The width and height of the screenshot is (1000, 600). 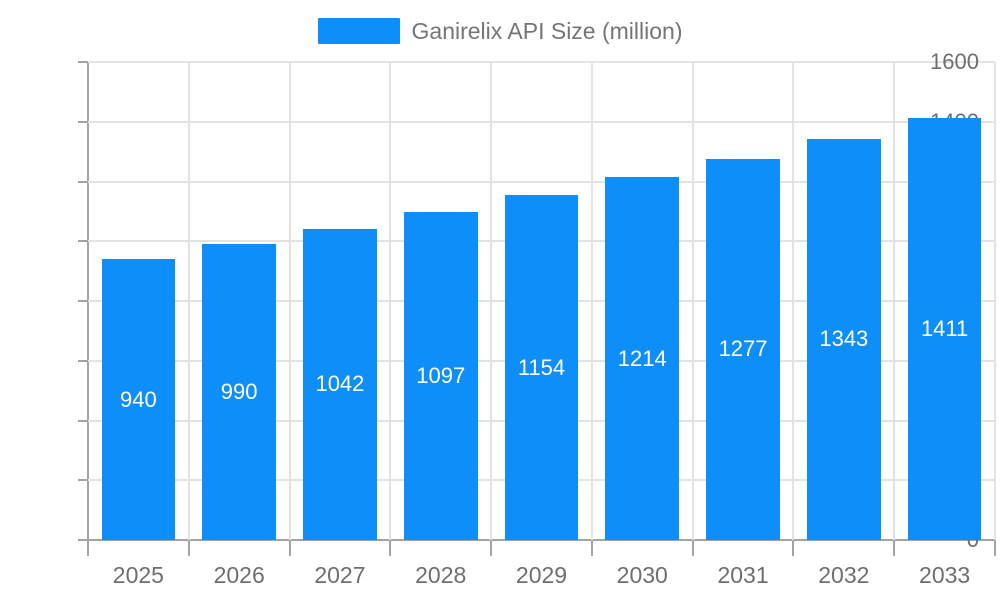 What do you see at coordinates (340, 575) in the screenshot?
I see `x-axis-label-2027: 2027` at bounding box center [340, 575].